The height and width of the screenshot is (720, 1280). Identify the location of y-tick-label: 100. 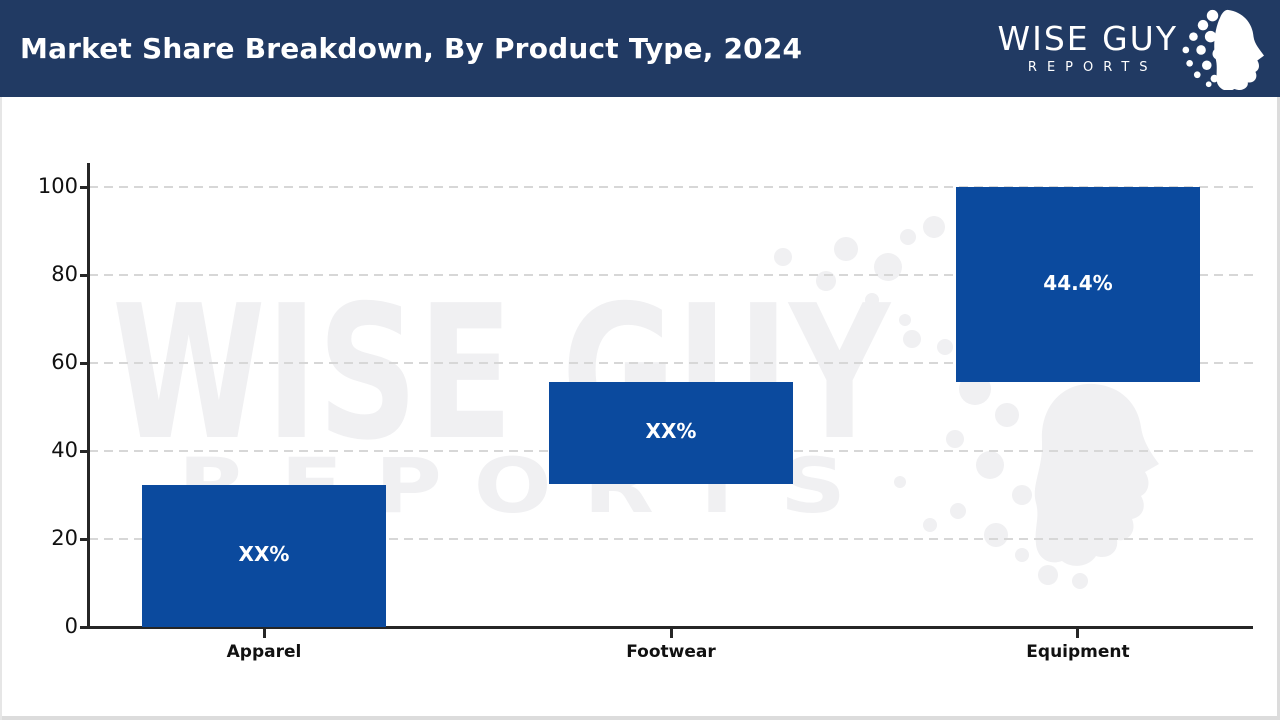
(57, 186).